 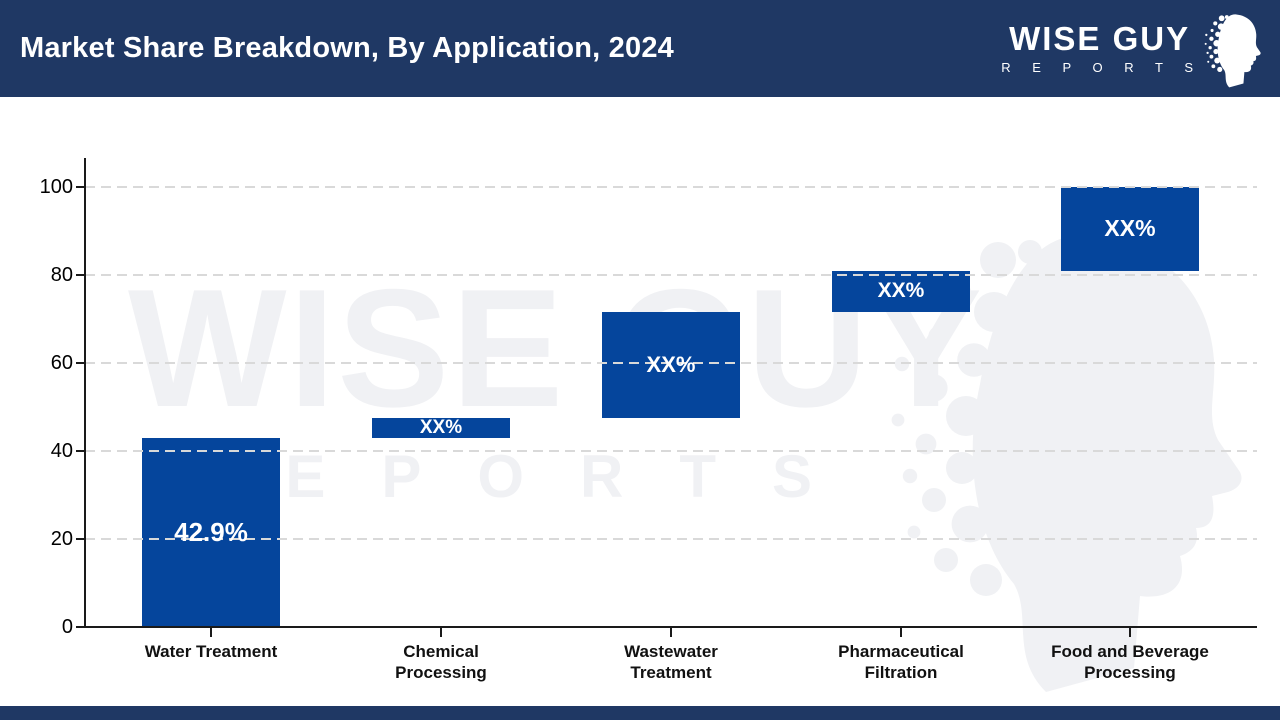 I want to click on watermark-reports: REPORTS, so click(x=527, y=476).